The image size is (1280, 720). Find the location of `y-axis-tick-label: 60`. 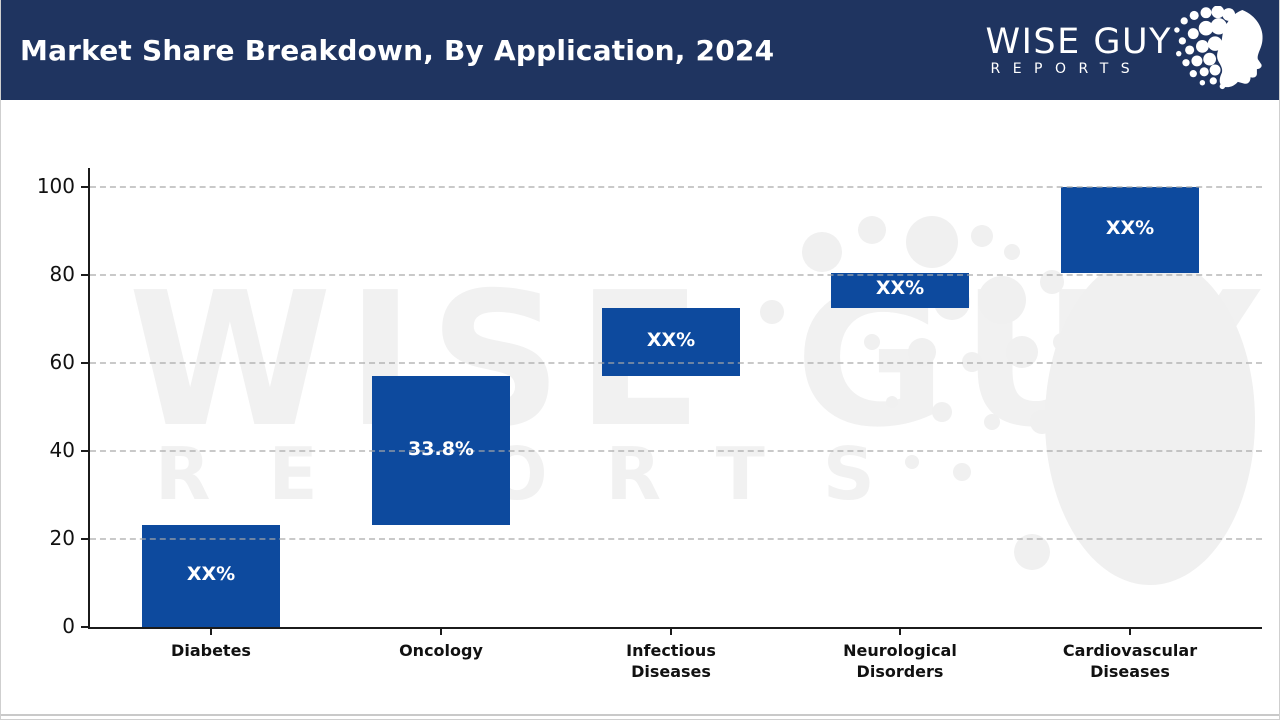

y-axis-tick-label: 60 is located at coordinates (62, 362).